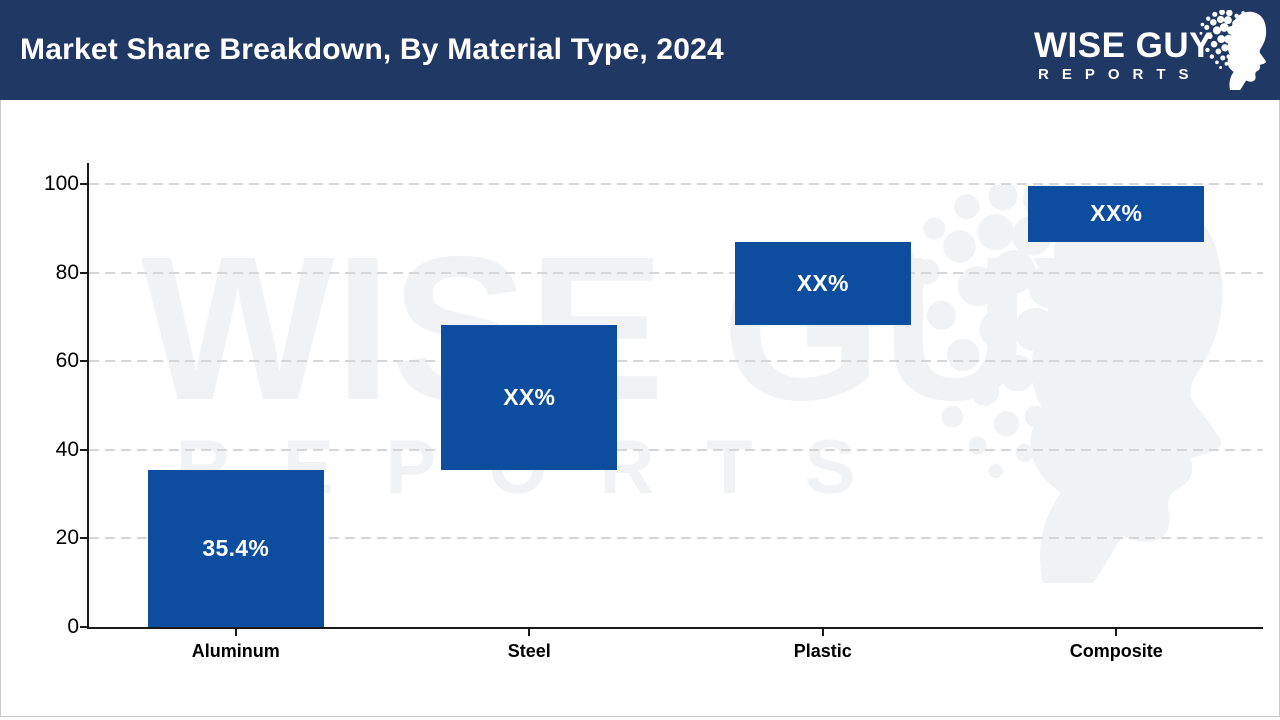  Describe the element at coordinates (61, 183) in the screenshot. I see `y-axis-tick-label: 100` at that location.